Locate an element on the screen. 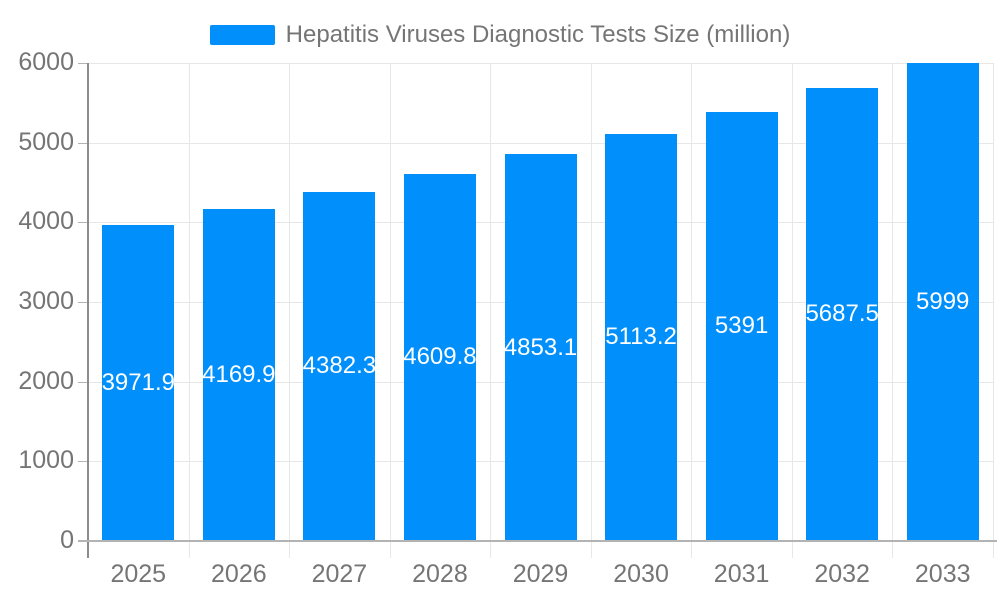  bar-value-label: 5999 is located at coordinates (943, 302).